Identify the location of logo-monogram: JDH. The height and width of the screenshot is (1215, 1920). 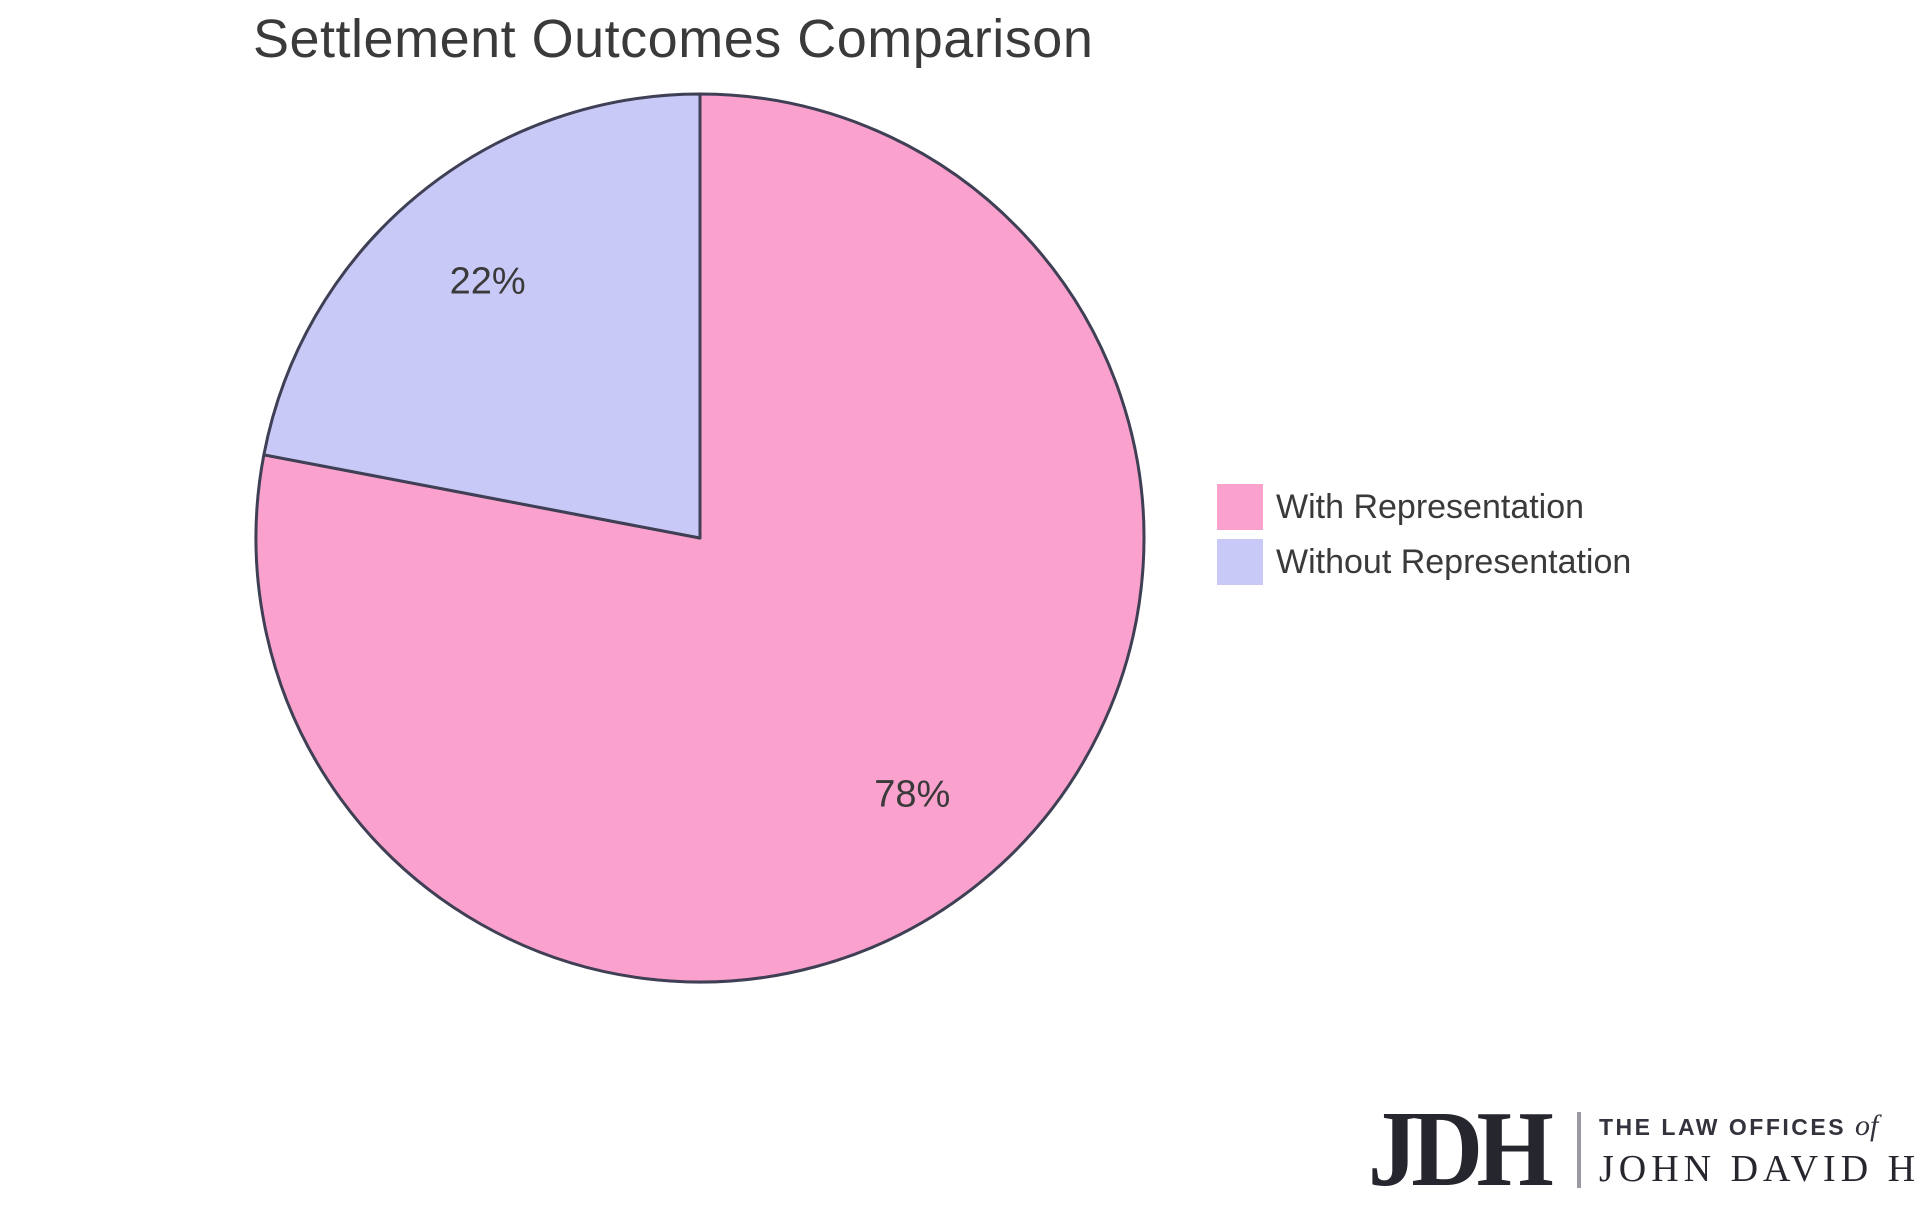
(1461, 1149).